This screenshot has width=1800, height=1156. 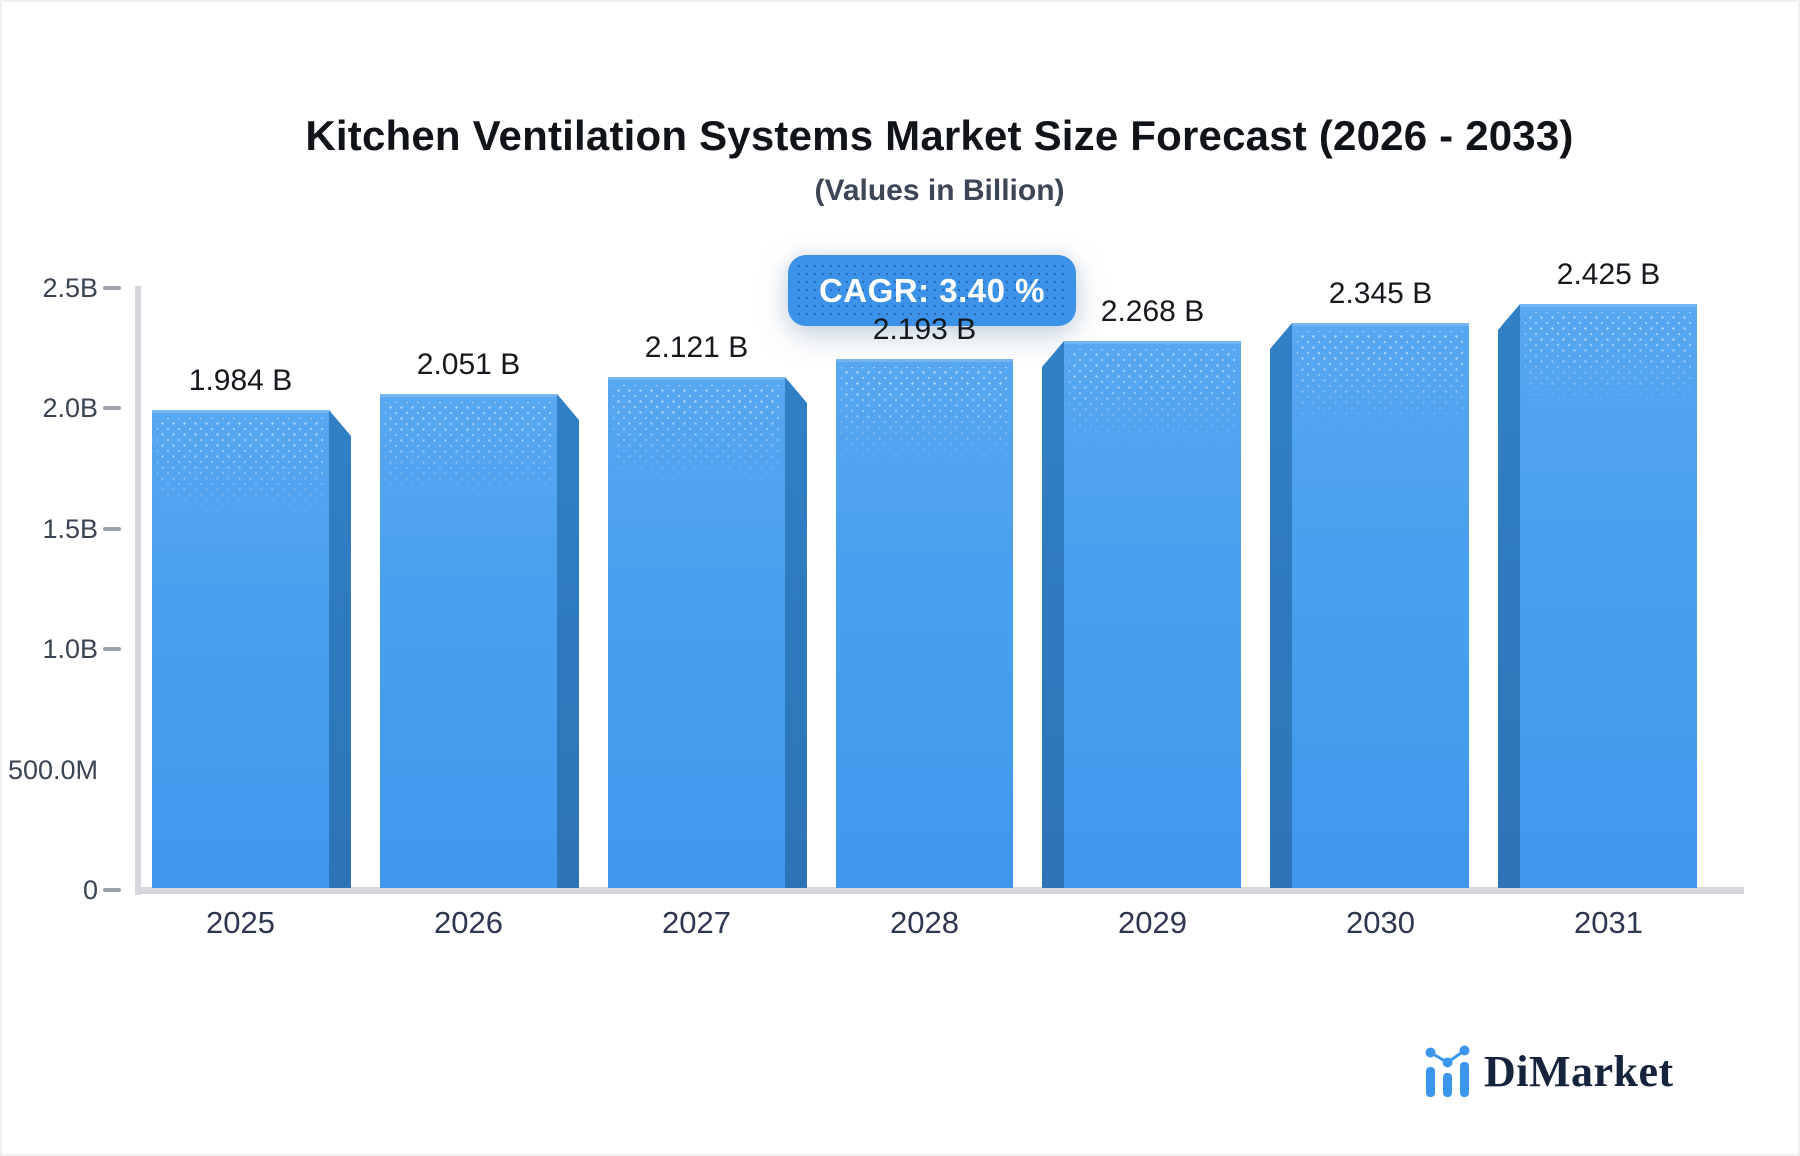 I want to click on bar-value-label: 2.425 B, so click(x=1608, y=274).